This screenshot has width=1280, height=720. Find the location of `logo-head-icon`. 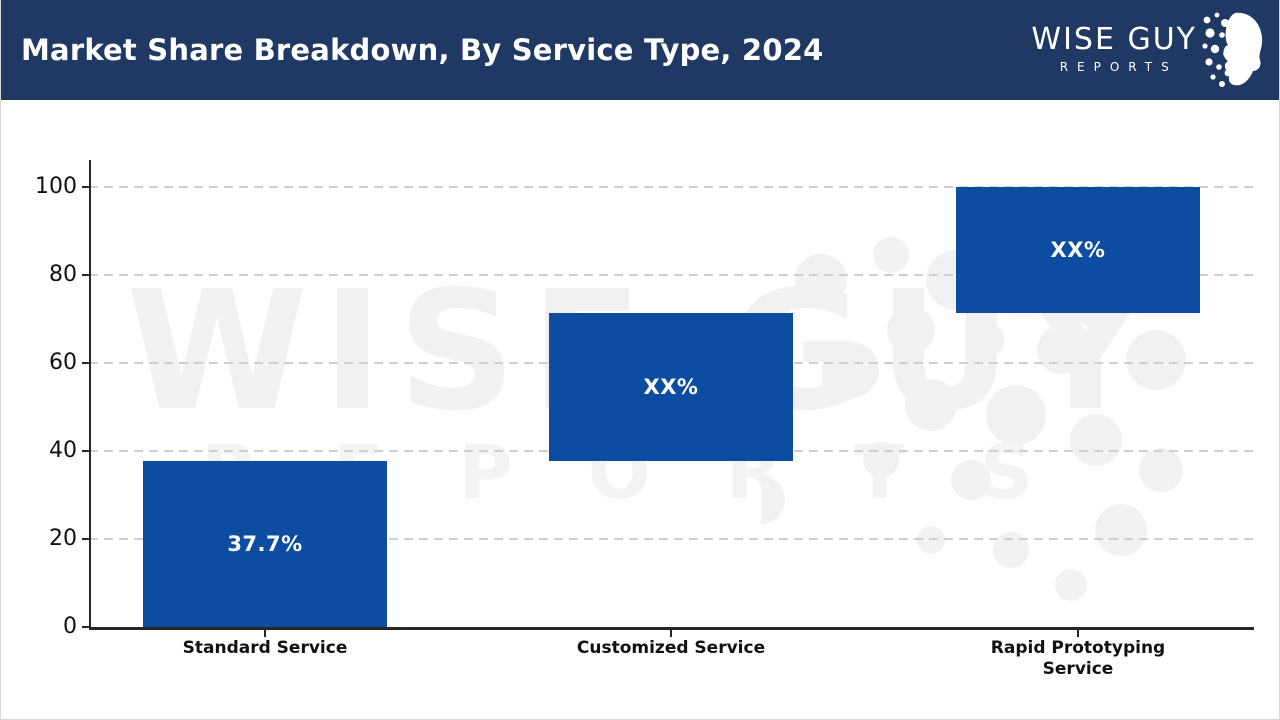

logo-head-icon is located at coordinates (1232, 49).